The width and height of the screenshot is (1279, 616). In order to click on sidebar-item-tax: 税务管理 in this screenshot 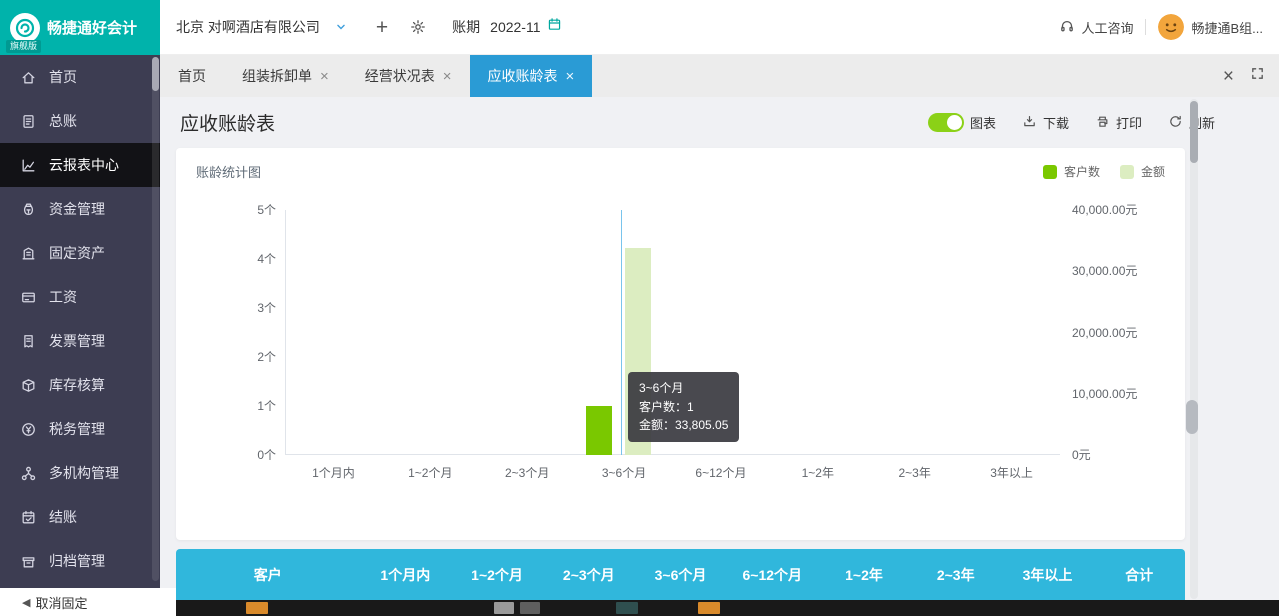, I will do `click(80, 429)`.